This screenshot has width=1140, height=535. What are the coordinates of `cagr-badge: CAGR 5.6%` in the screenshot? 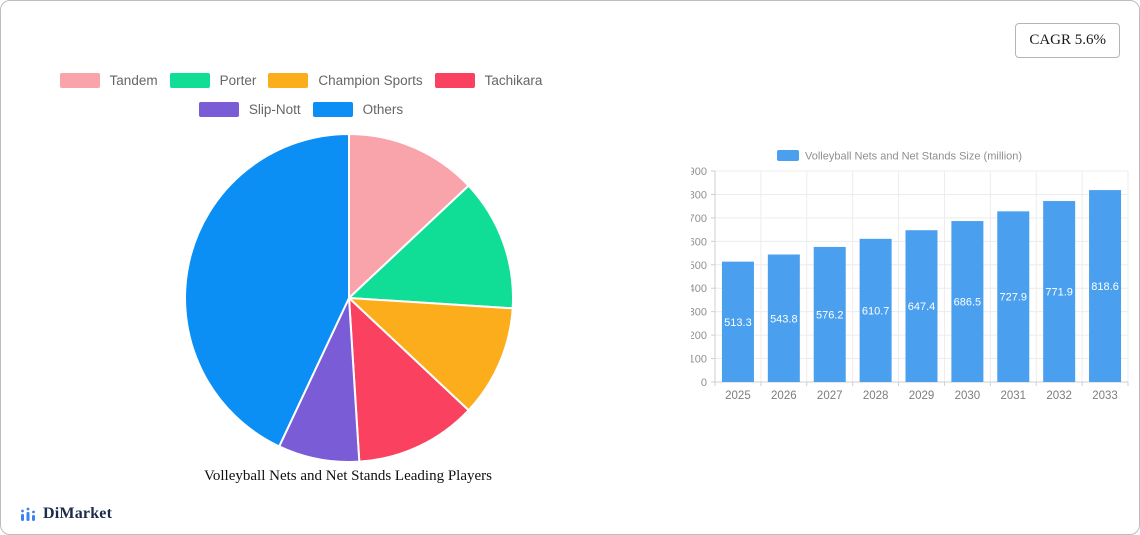 It's located at (1067, 40).